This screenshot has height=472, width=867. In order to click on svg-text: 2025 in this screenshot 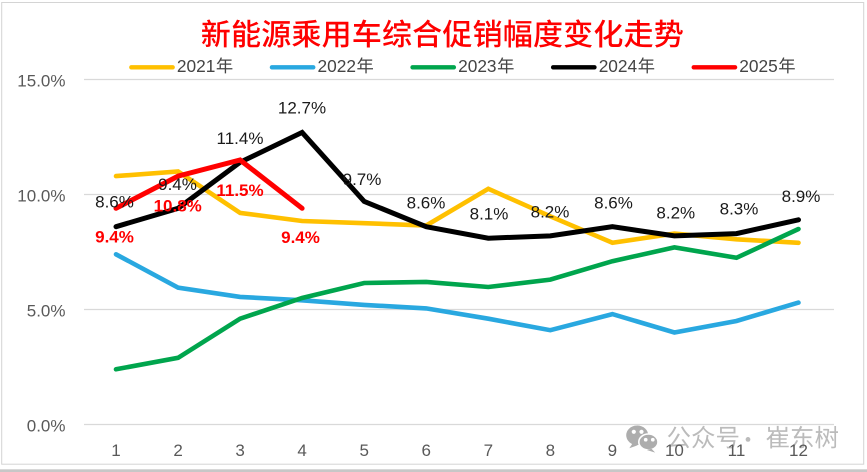, I will do `click(758, 66)`.